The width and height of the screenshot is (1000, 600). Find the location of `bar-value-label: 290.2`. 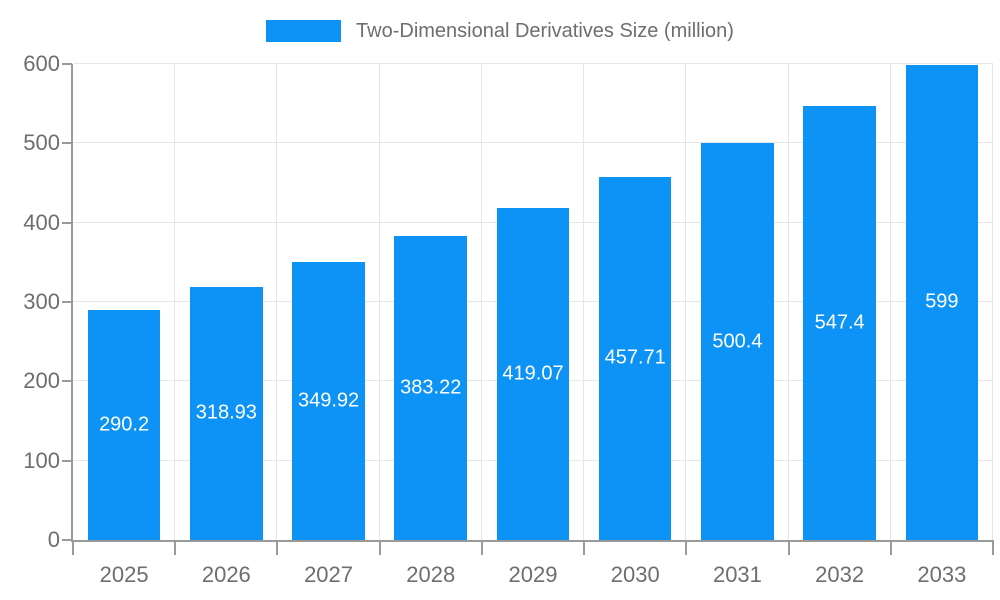

bar-value-label: 290.2 is located at coordinates (124, 424).